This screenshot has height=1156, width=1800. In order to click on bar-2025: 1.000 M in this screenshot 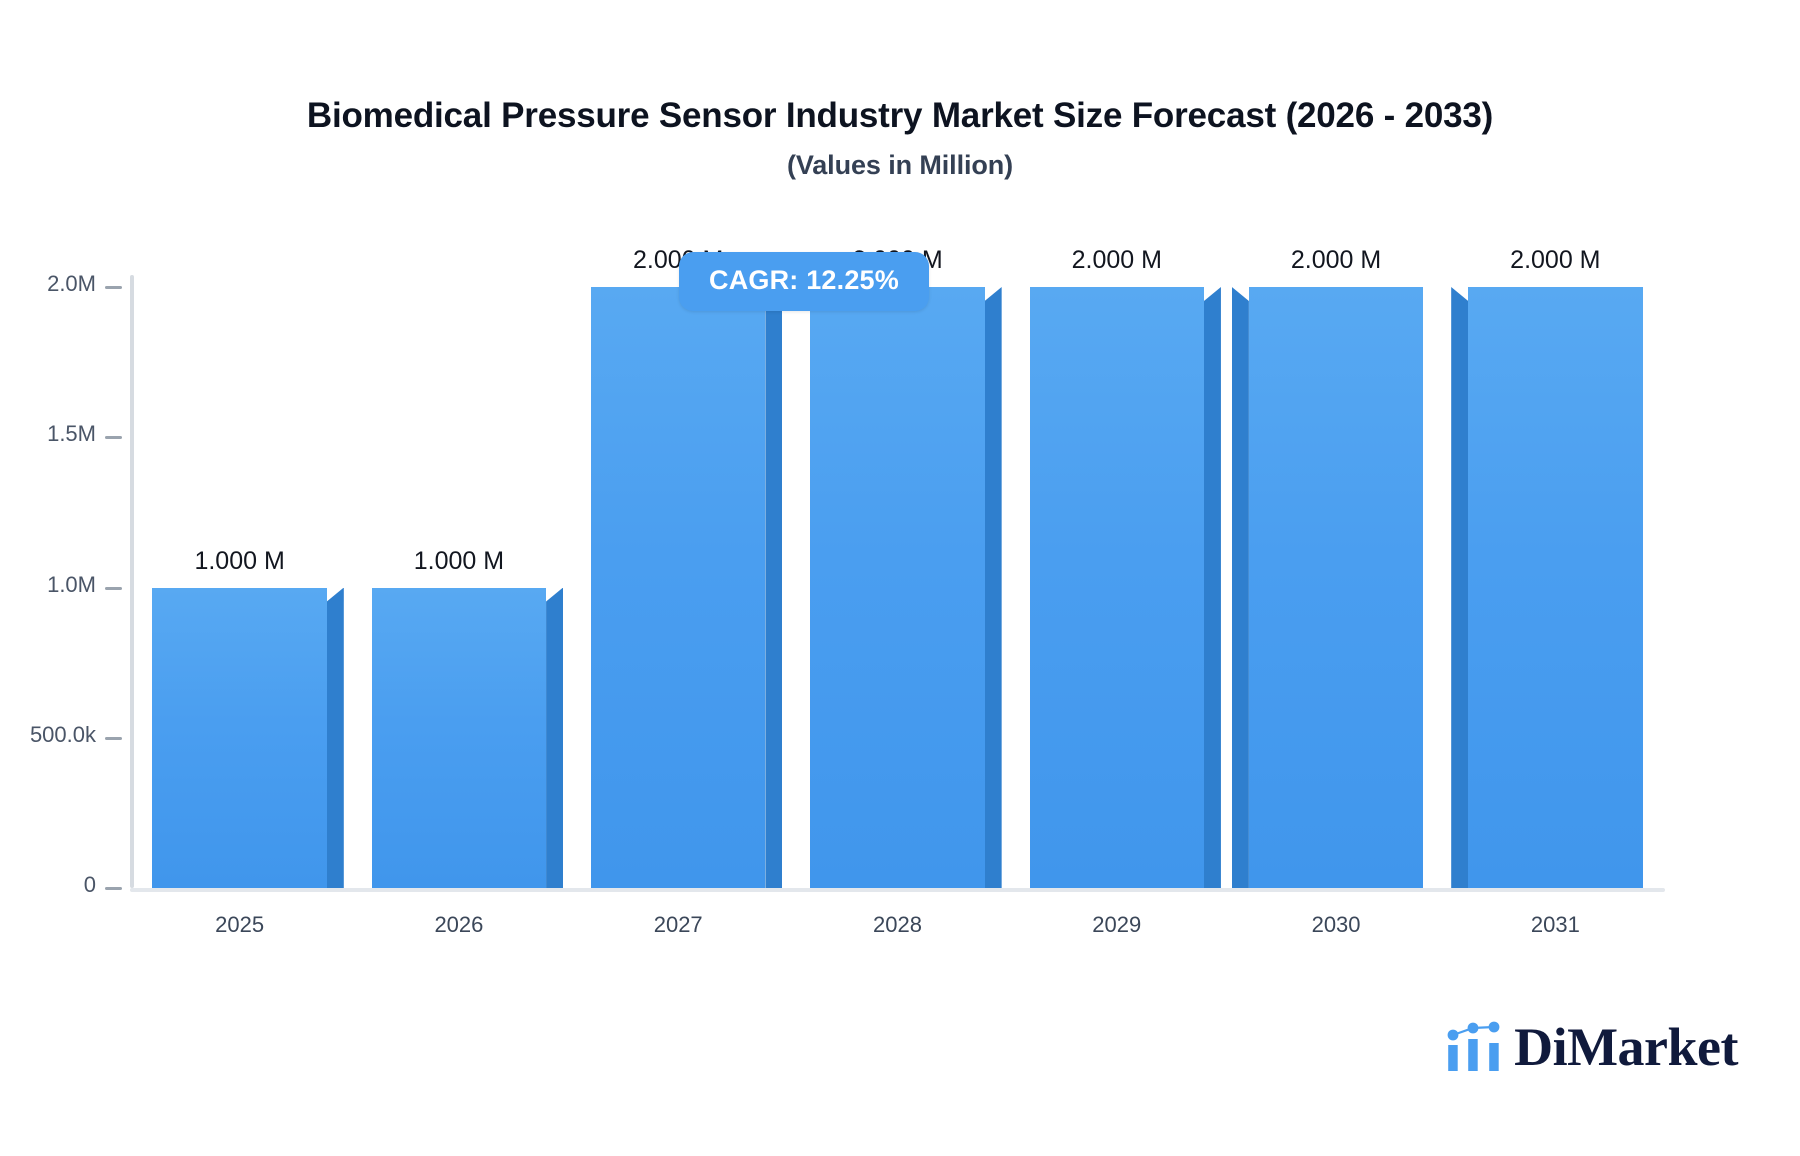, I will do `click(248, 717)`.